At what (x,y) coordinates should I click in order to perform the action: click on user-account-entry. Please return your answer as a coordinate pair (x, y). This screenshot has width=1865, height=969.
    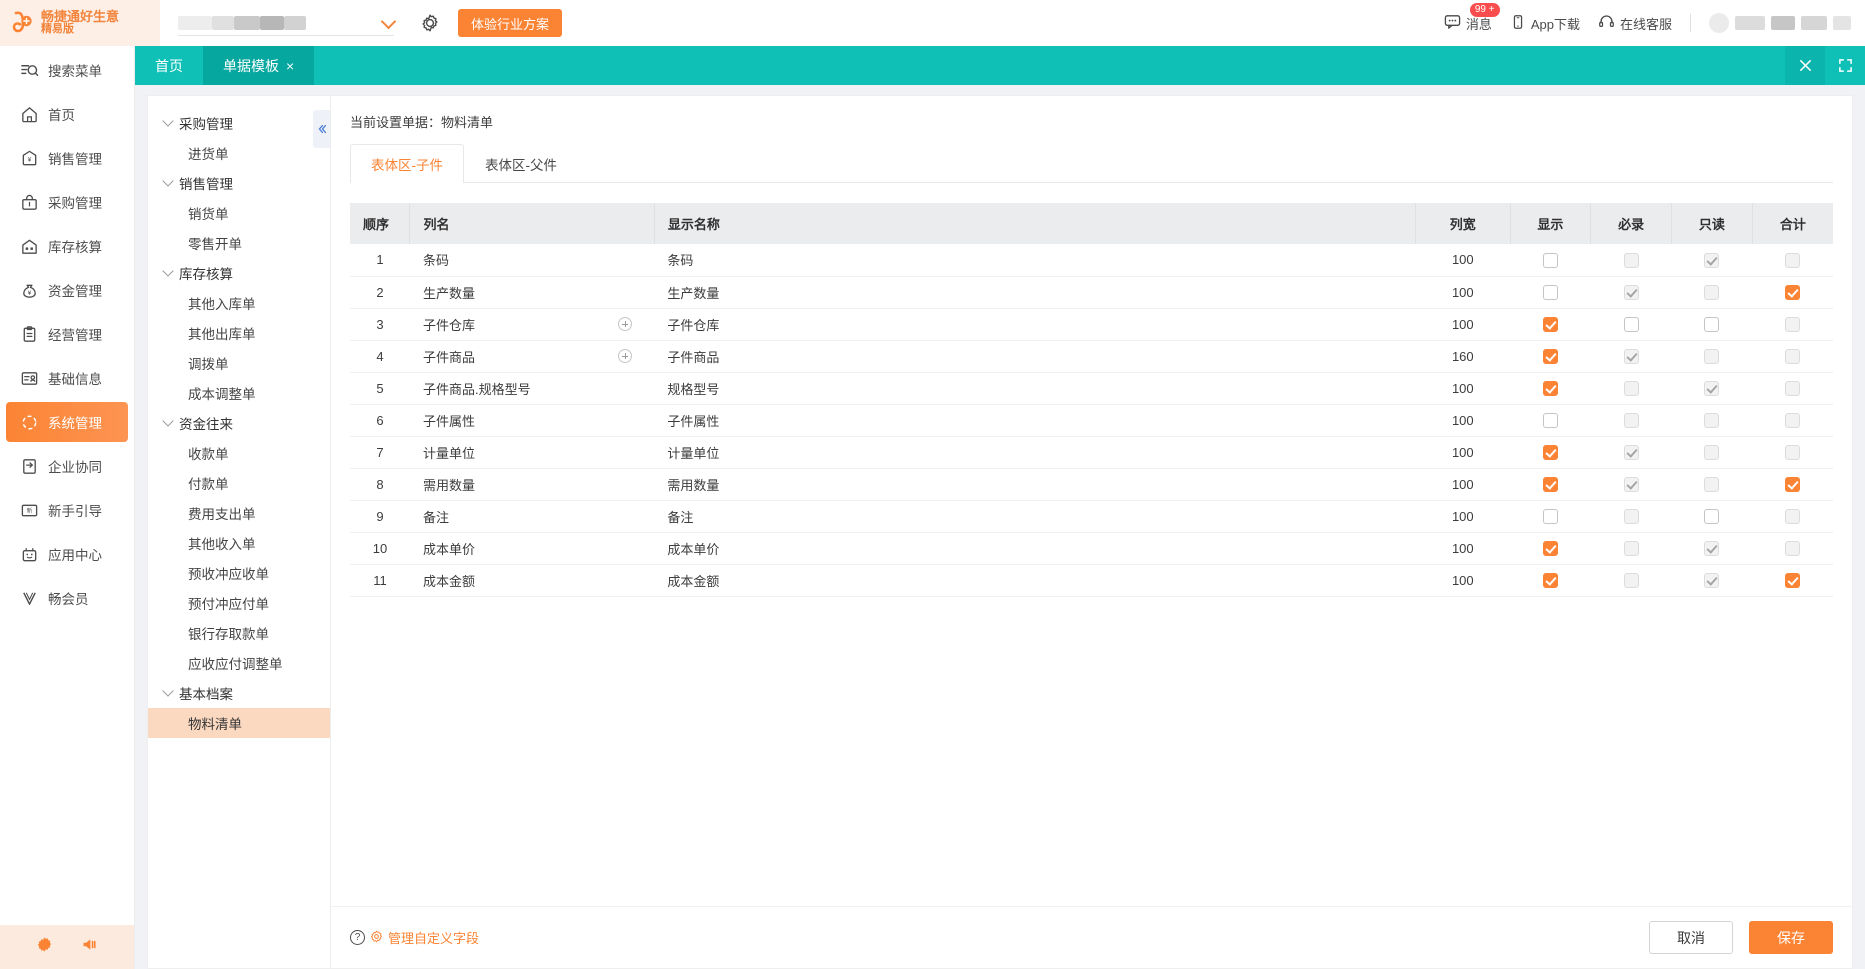
    Looking at the image, I should click on (1780, 23).